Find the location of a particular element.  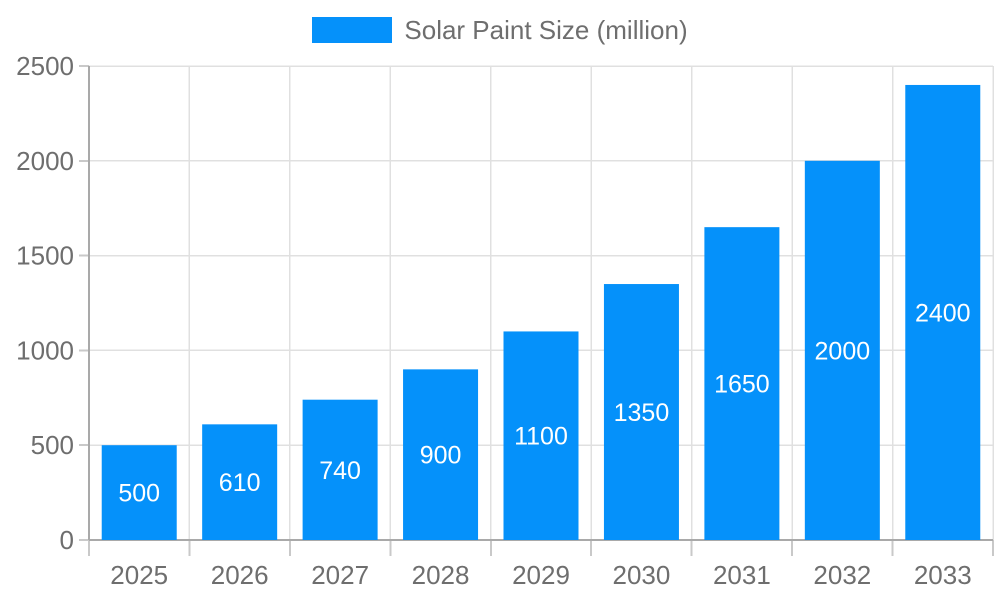

x-tick-label: 2031 is located at coordinates (742, 575).